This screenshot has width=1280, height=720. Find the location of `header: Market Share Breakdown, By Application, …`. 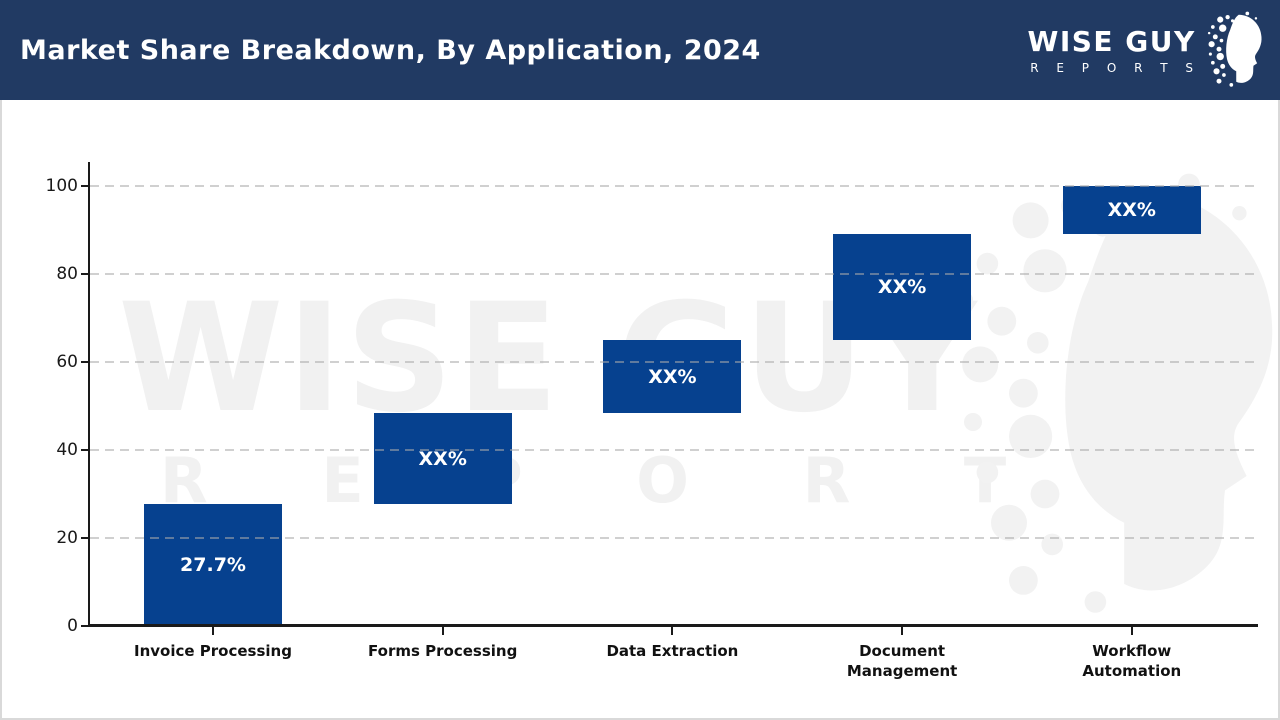

header: Market Share Breakdown, By Application, … is located at coordinates (640, 50).